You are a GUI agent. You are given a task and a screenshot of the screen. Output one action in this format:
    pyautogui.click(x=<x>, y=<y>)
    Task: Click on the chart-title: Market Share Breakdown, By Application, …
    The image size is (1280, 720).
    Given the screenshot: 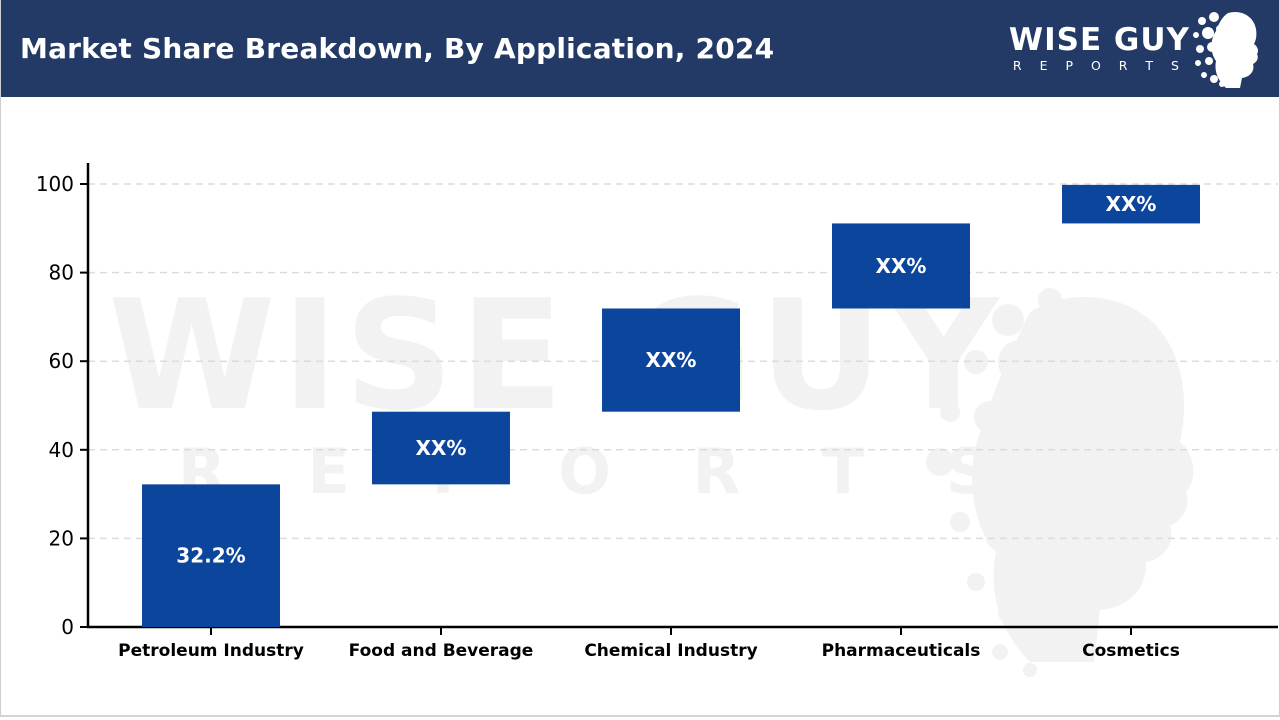 What is the action you would take?
    pyautogui.click(x=397, y=48)
    